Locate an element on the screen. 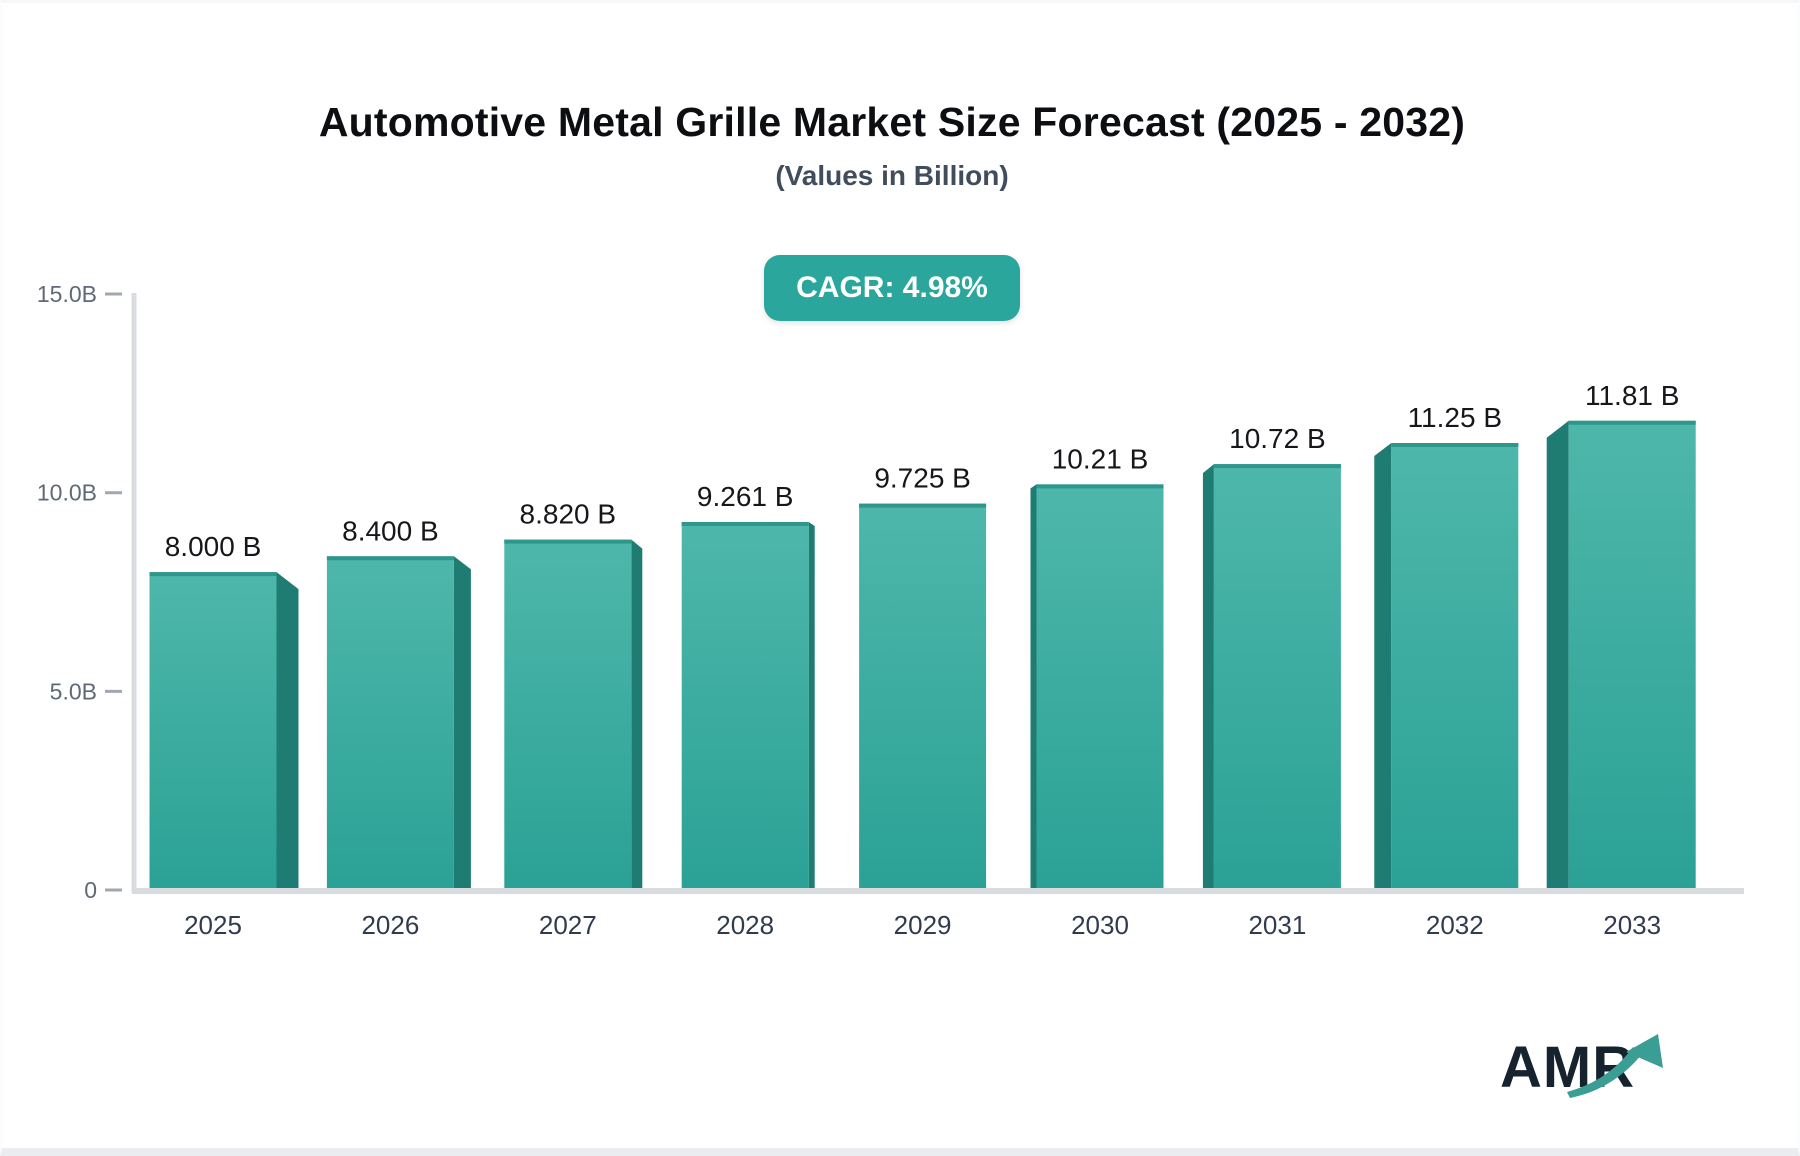 Image resolution: width=1800 pixels, height=1156 pixels. x-axis-label: 2028 is located at coordinates (745, 925).